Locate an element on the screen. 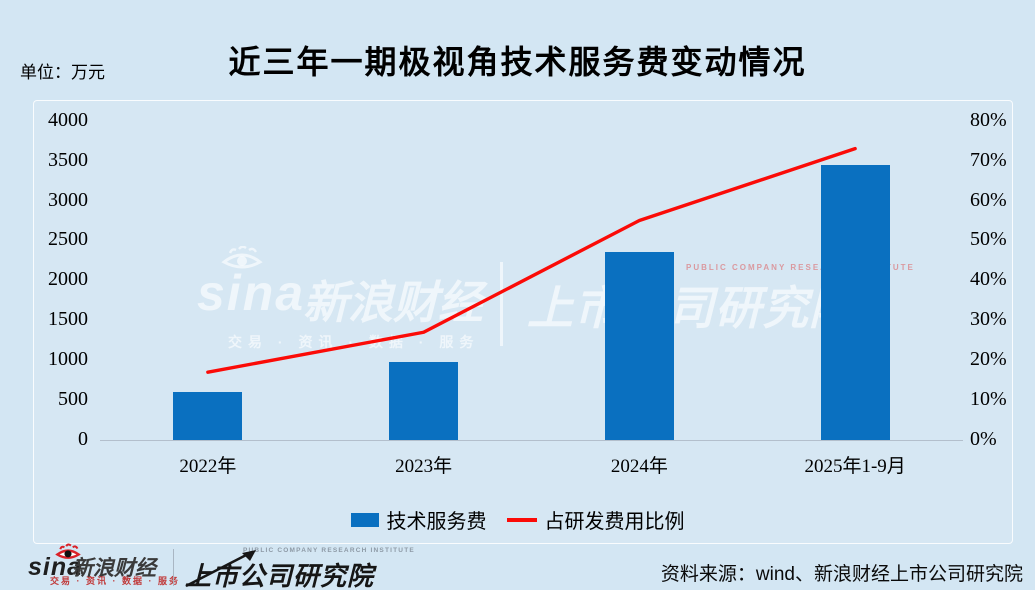 This screenshot has height=590, width=1035. y-axis-left-tick-3000: 3000 is located at coordinates (68, 199).